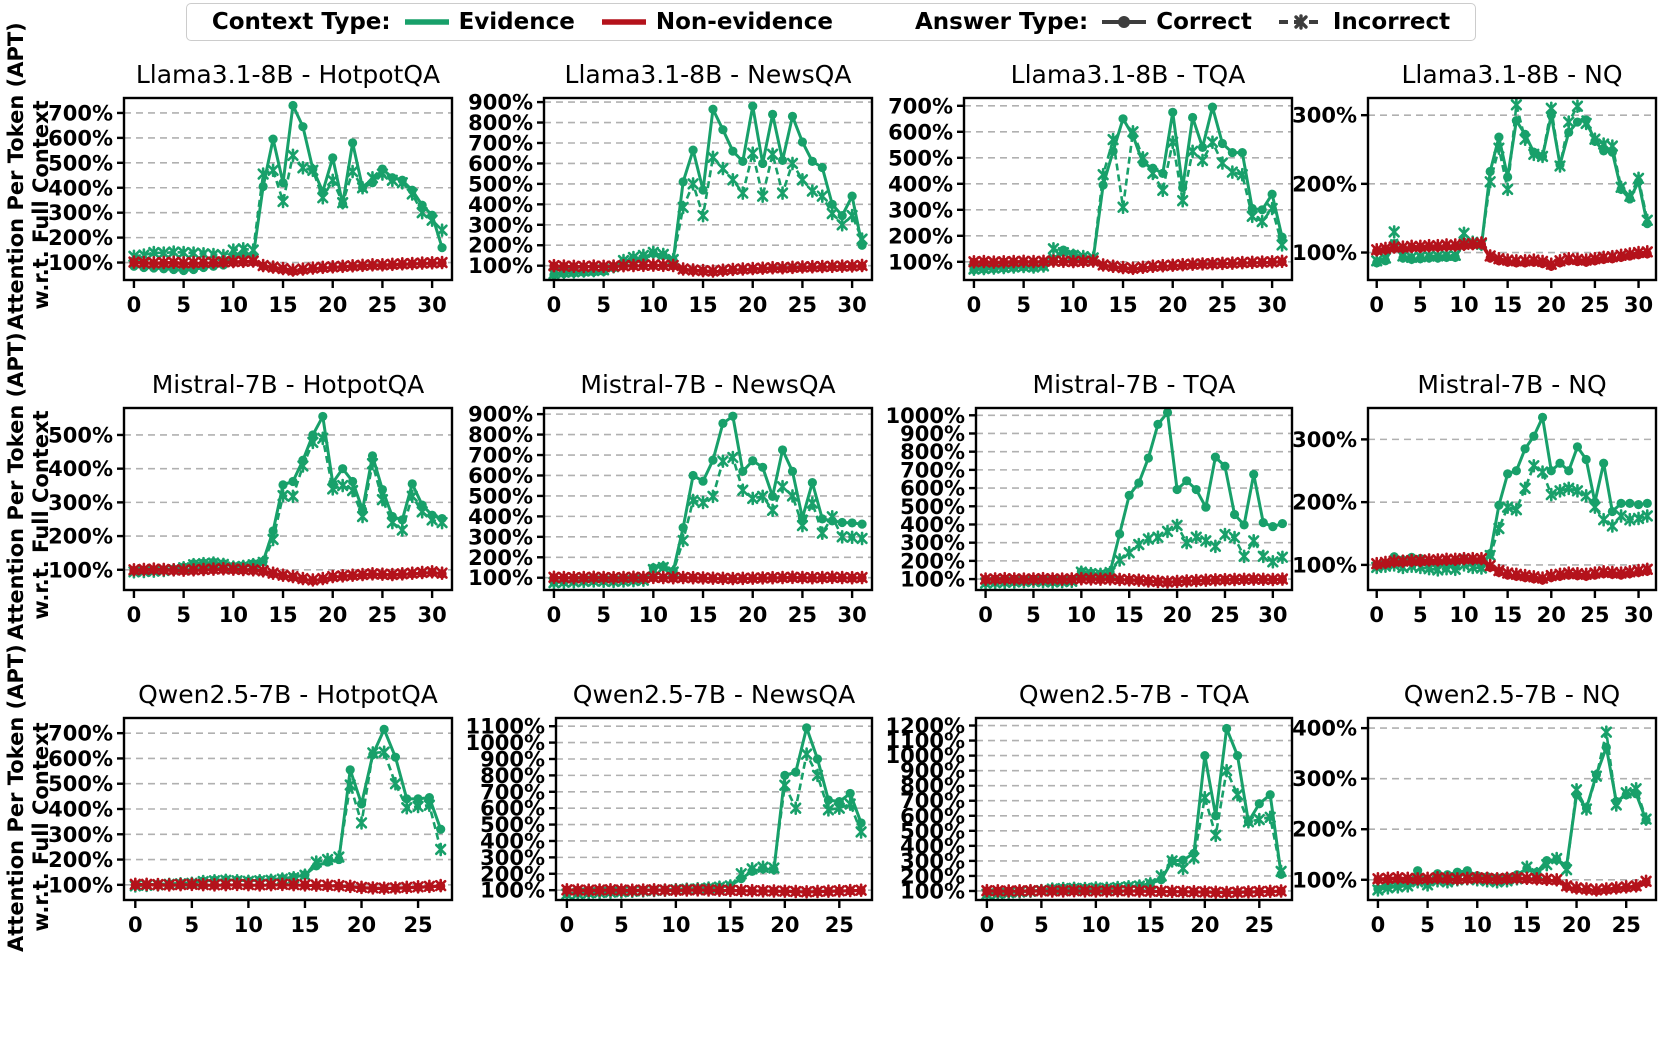 The image size is (1662, 1044). I want to click on y-tick-label: 300%, so click(1324, 440).